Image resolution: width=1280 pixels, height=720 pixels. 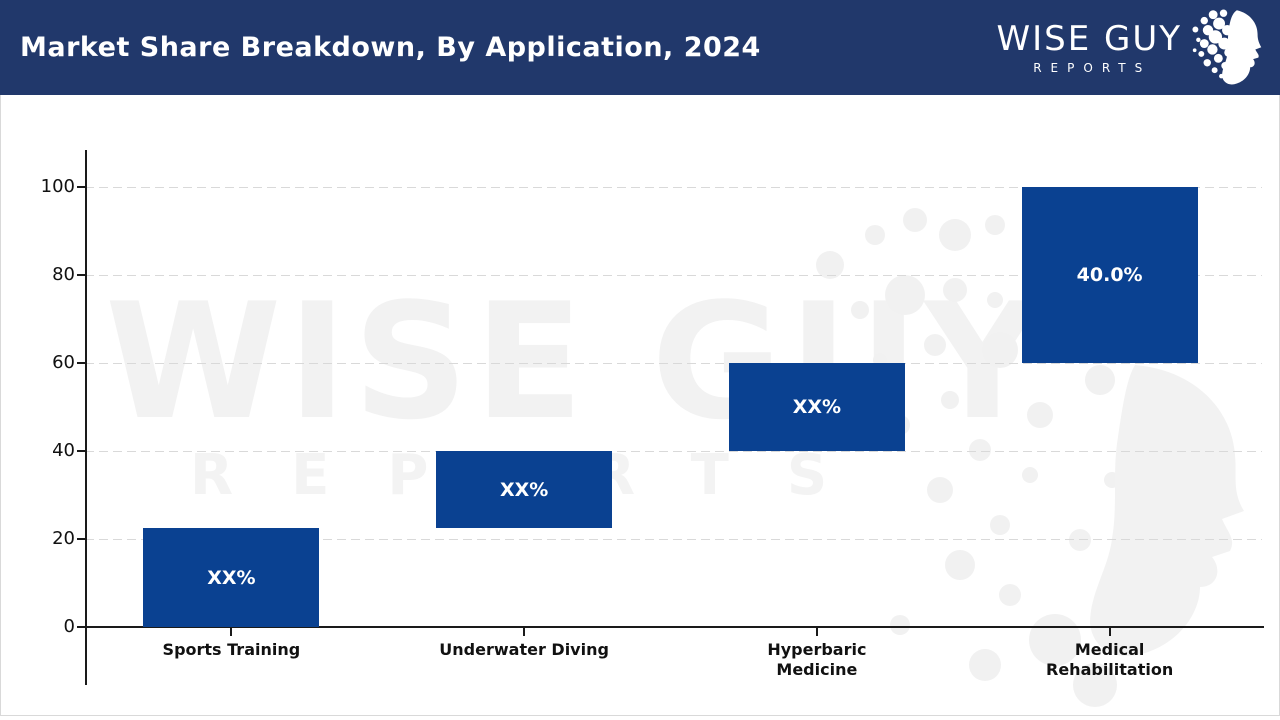 What do you see at coordinates (86, 417) in the screenshot?
I see `y-axis-spine` at bounding box center [86, 417].